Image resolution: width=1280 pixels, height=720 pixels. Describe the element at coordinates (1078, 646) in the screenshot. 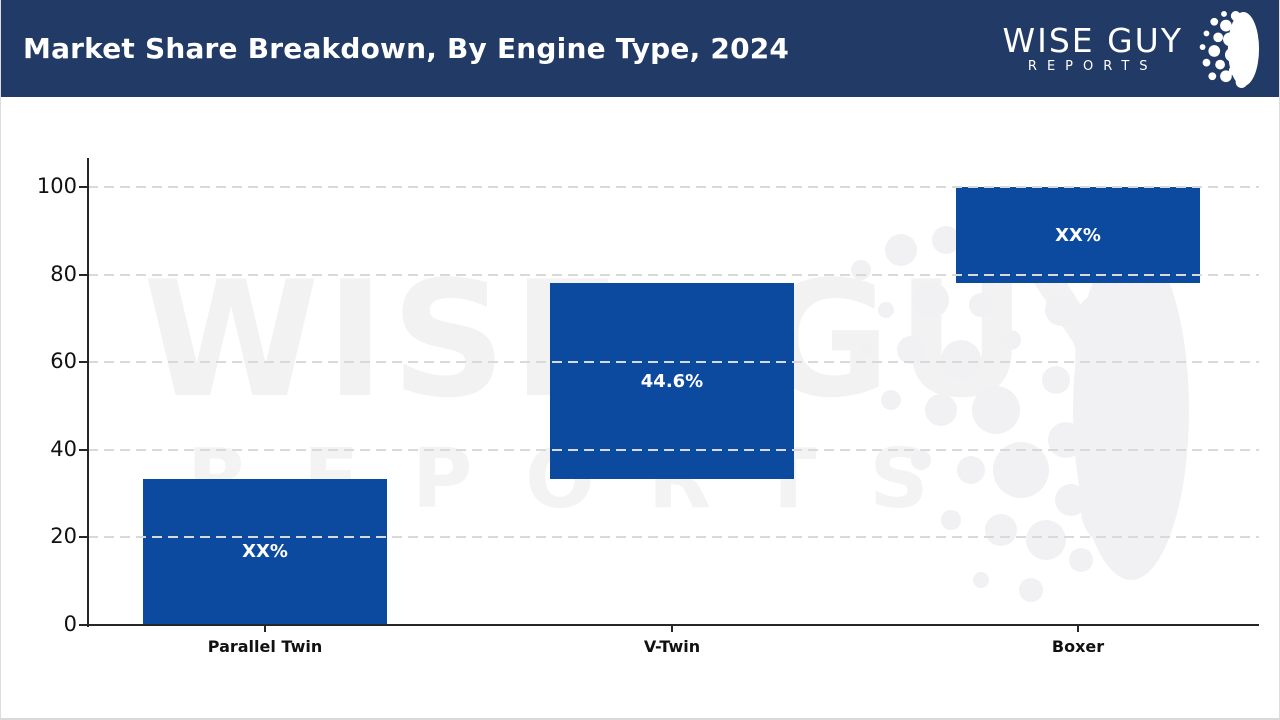

I see `x-axis-category-label: Boxer` at that location.